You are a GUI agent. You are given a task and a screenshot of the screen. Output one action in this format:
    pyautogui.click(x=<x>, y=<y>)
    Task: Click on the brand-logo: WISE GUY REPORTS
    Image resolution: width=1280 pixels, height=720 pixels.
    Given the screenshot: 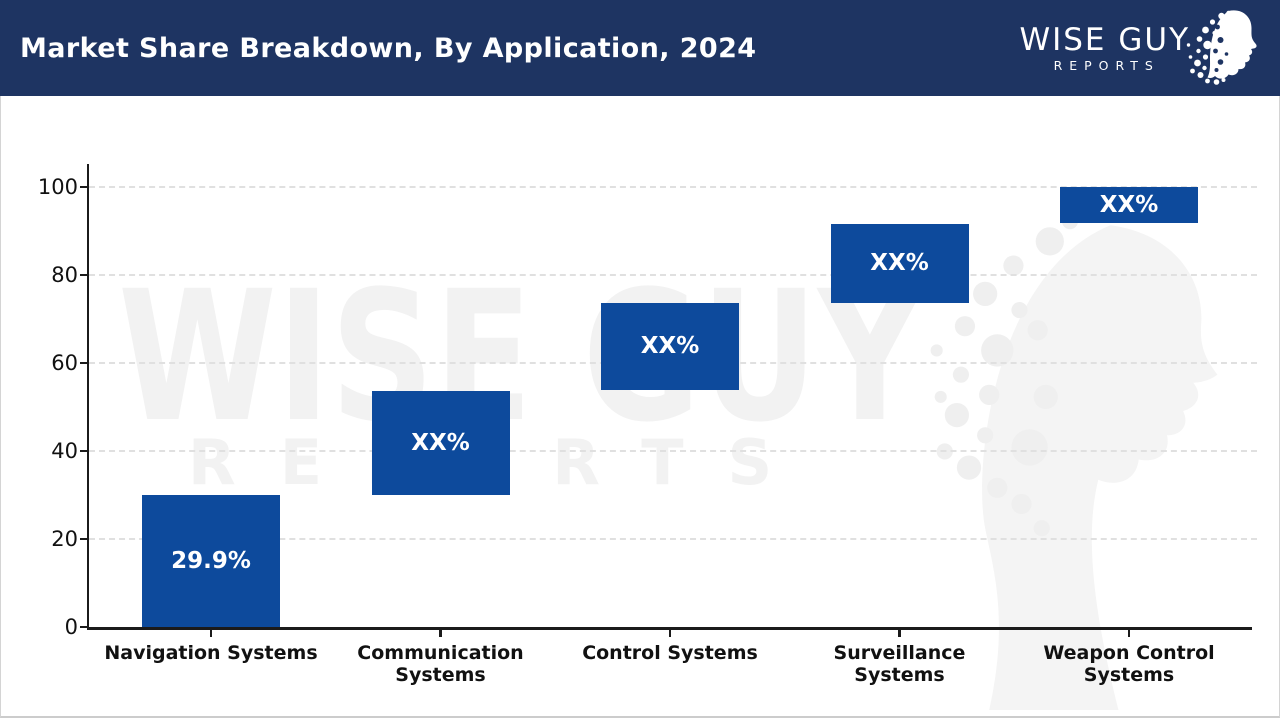 What is the action you would take?
    pyautogui.click(x=1145, y=48)
    